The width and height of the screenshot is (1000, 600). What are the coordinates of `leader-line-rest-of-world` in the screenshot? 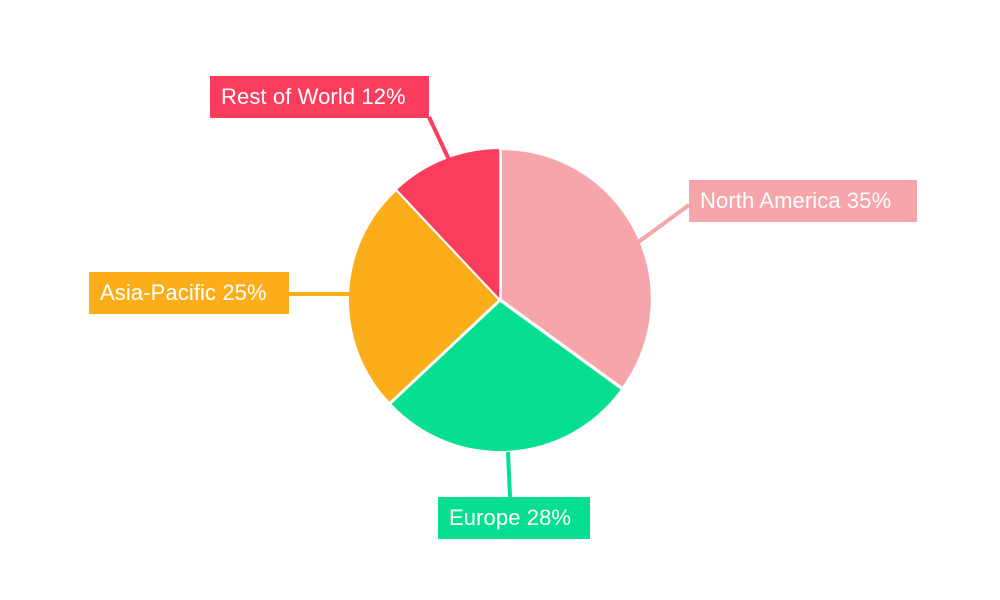 It's located at (440, 140).